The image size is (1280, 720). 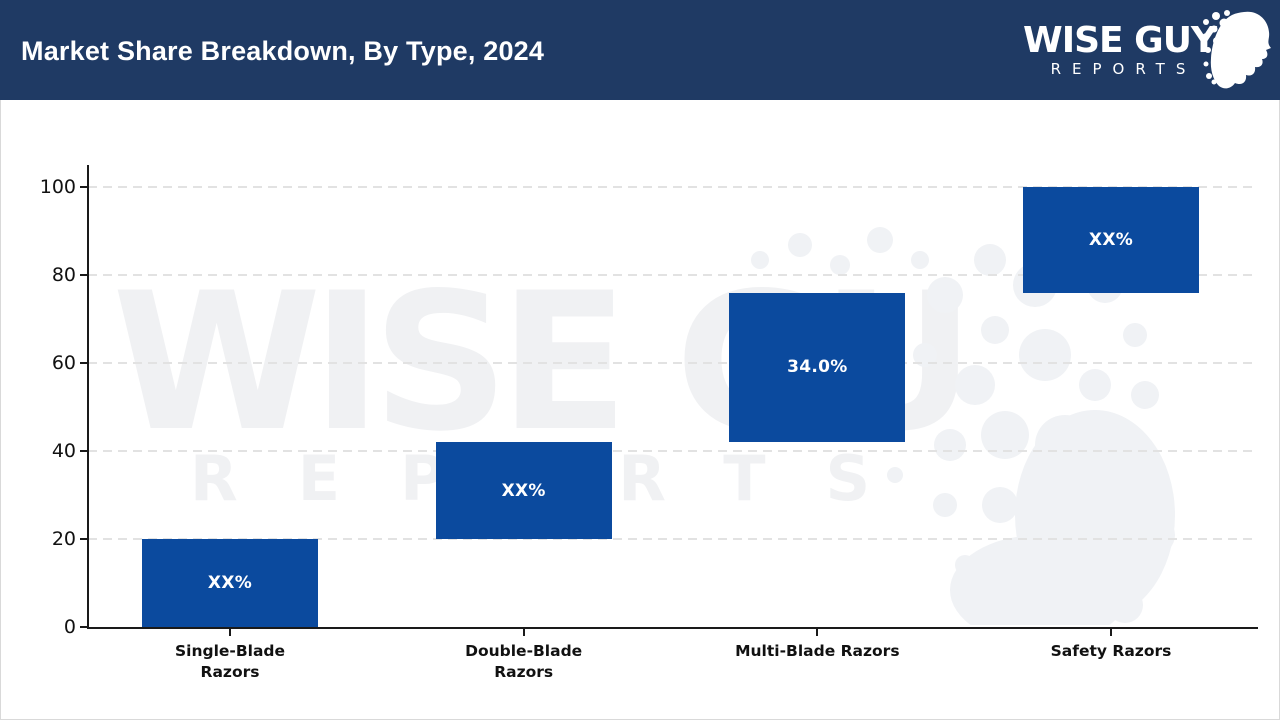 What do you see at coordinates (63, 451) in the screenshot?
I see `y-tick-label-40: 40` at bounding box center [63, 451].